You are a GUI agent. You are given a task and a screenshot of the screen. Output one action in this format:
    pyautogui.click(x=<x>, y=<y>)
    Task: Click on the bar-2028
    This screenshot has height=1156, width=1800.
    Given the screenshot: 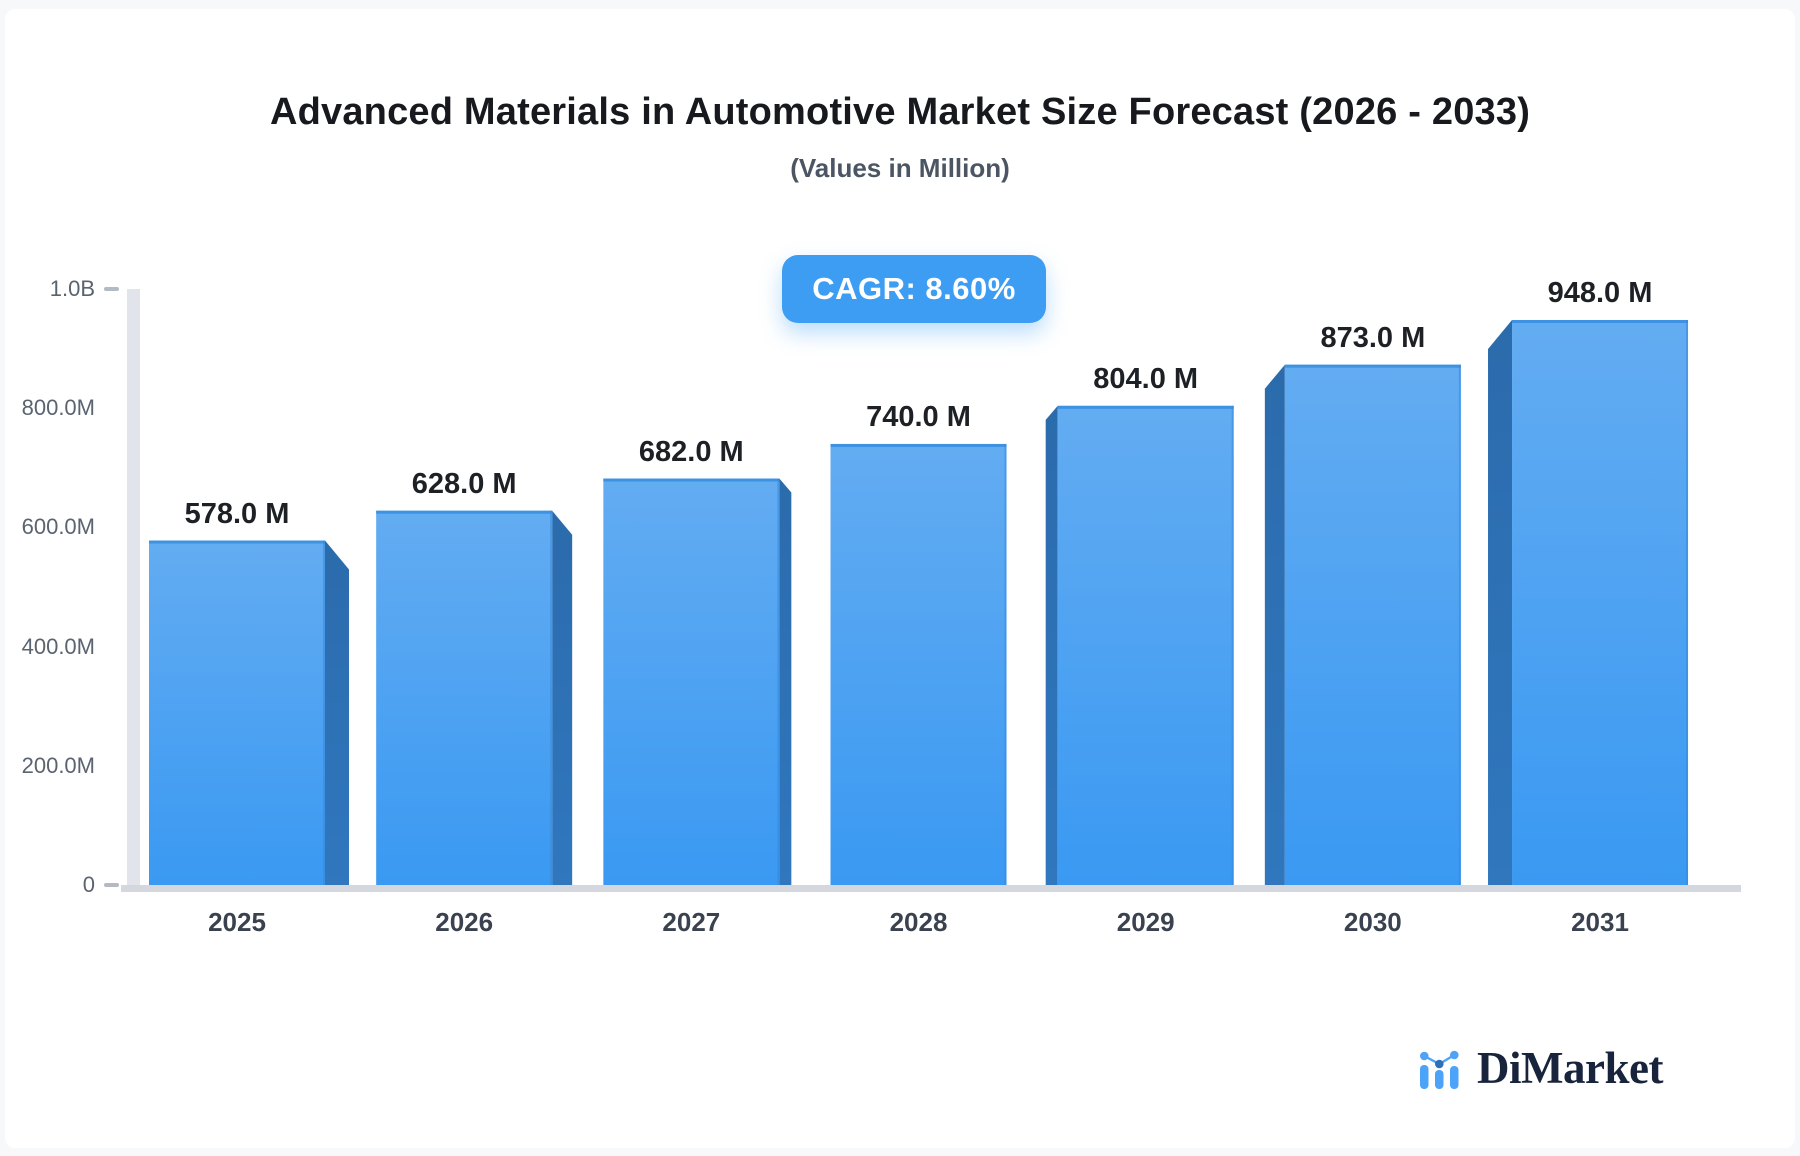 What is the action you would take?
    pyautogui.click(x=918, y=664)
    